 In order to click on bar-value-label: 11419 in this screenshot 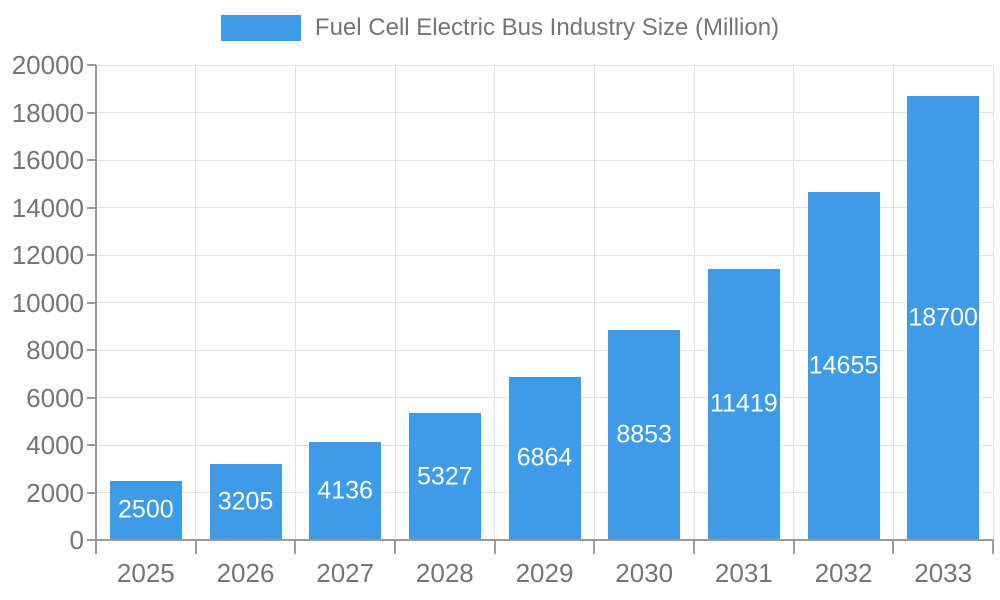, I will do `click(743, 403)`.